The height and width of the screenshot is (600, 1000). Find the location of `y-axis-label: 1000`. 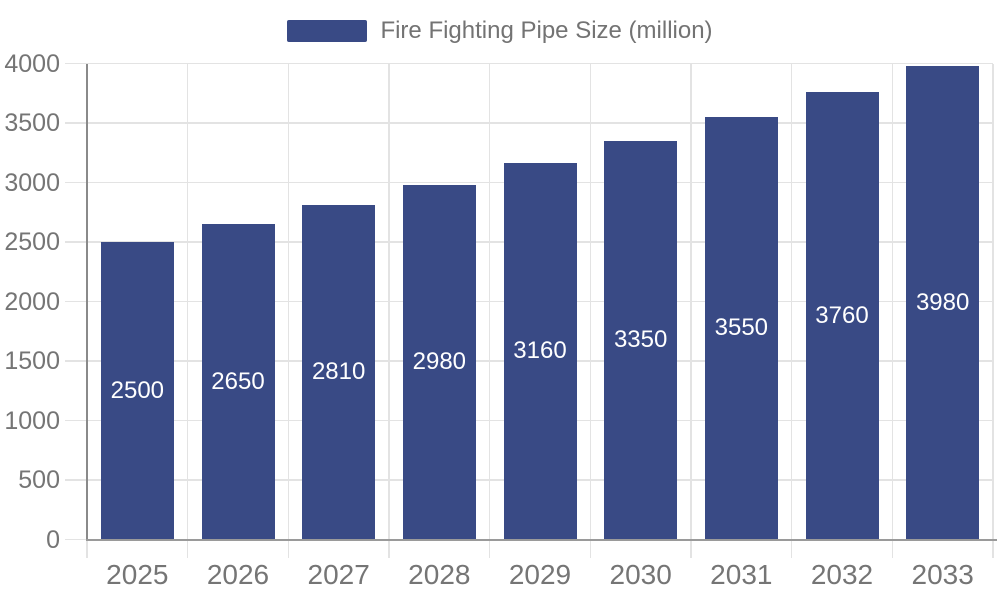

y-axis-label: 1000 is located at coordinates (32, 420).